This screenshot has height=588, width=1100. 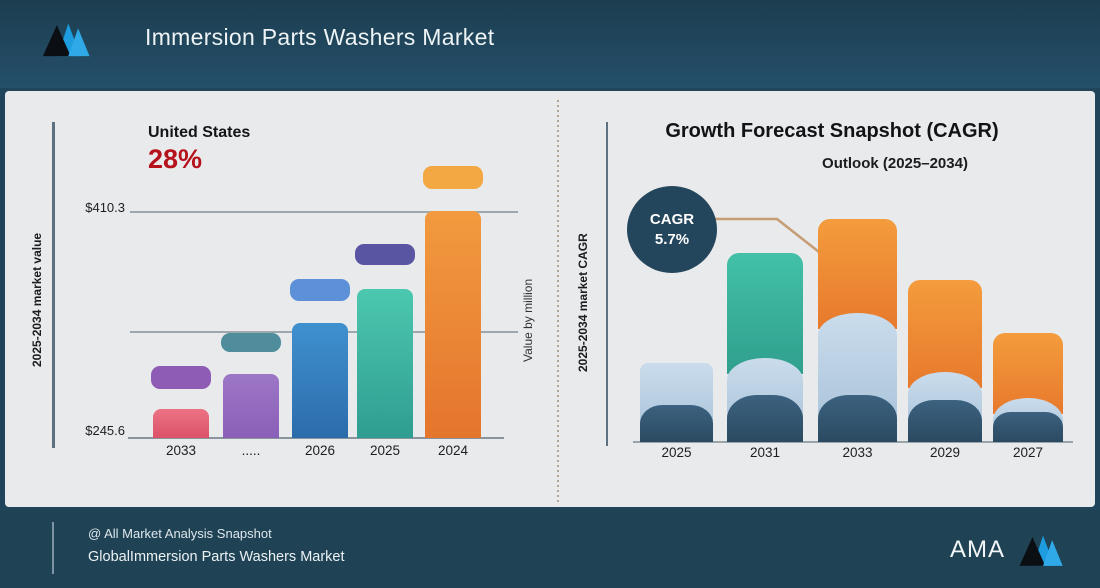 I want to click on stack-top-2029, so click(x=945, y=334).